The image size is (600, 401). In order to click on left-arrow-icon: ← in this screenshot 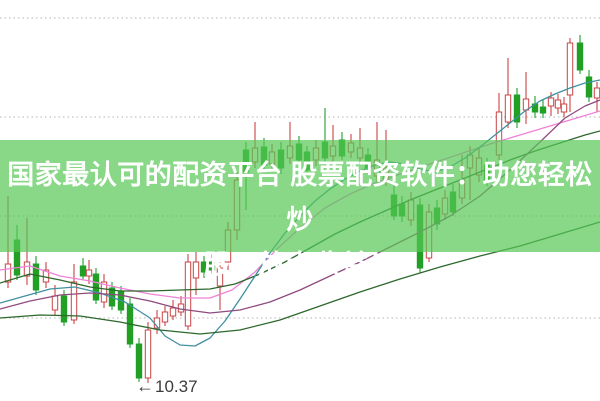, I will do `click(145, 386)`.